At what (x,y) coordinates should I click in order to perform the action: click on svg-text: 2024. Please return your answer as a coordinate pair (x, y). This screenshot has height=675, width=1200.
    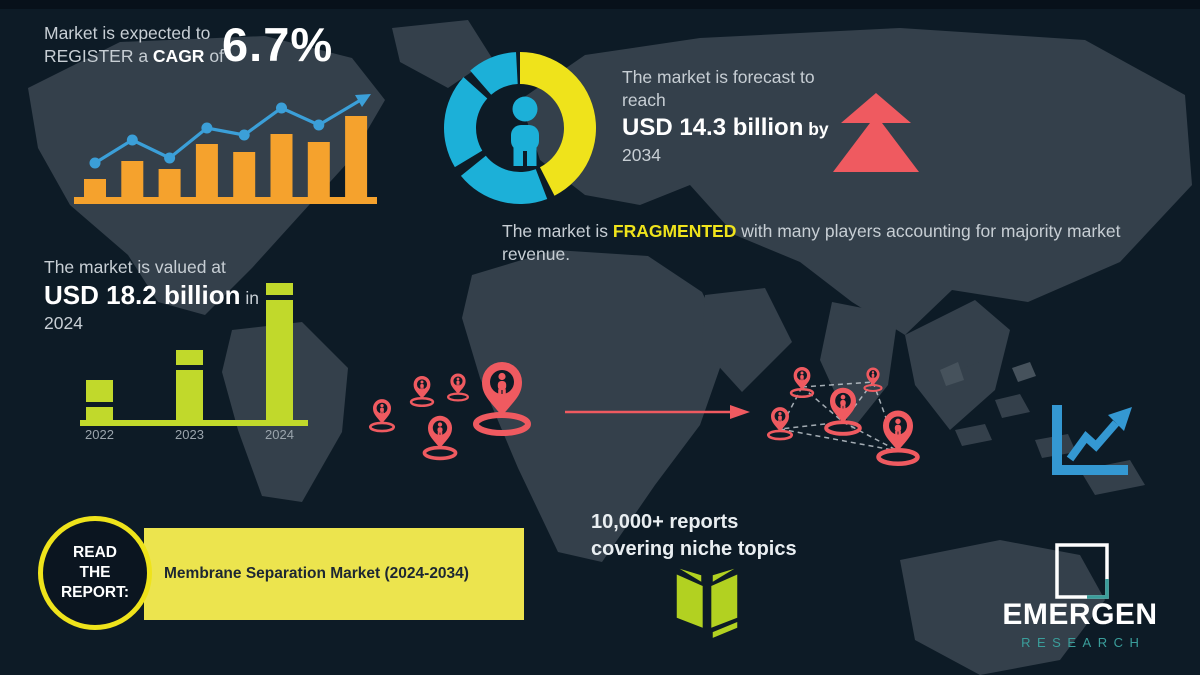
    Looking at the image, I should click on (279, 434).